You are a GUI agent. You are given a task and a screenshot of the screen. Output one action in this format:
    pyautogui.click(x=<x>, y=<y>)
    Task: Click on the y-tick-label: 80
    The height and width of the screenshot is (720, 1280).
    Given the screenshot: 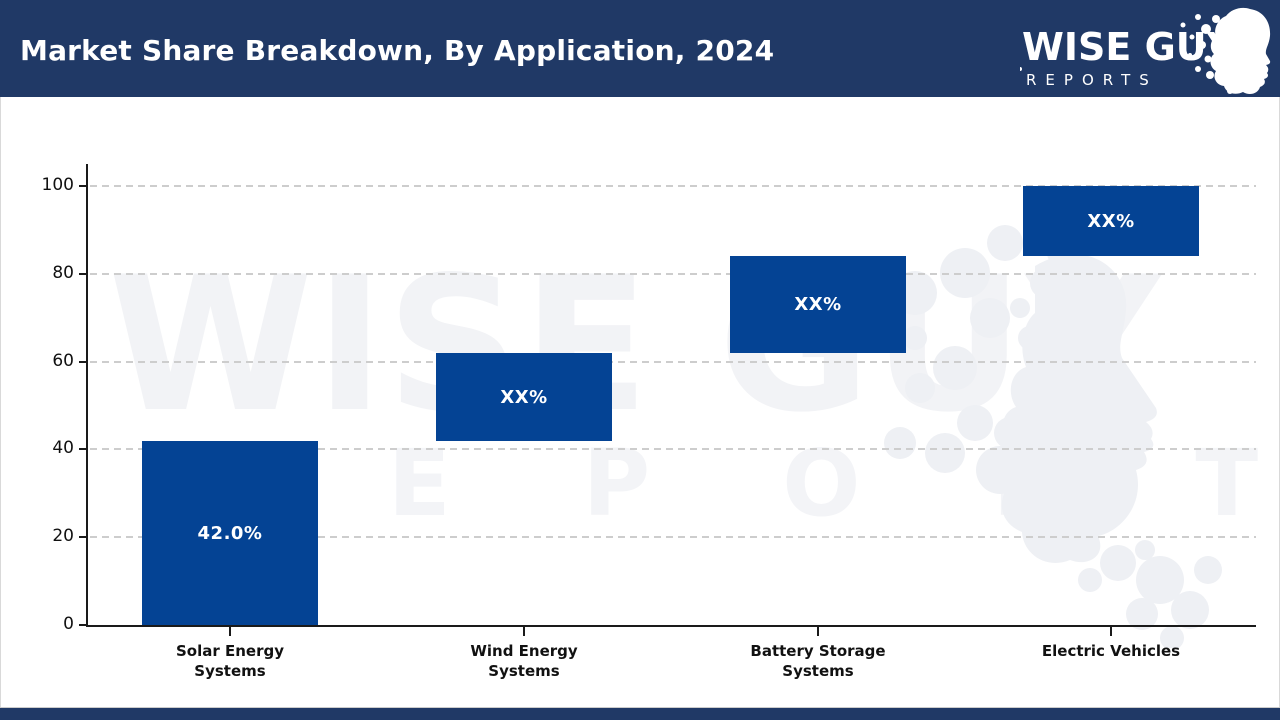 What is the action you would take?
    pyautogui.click(x=63, y=273)
    